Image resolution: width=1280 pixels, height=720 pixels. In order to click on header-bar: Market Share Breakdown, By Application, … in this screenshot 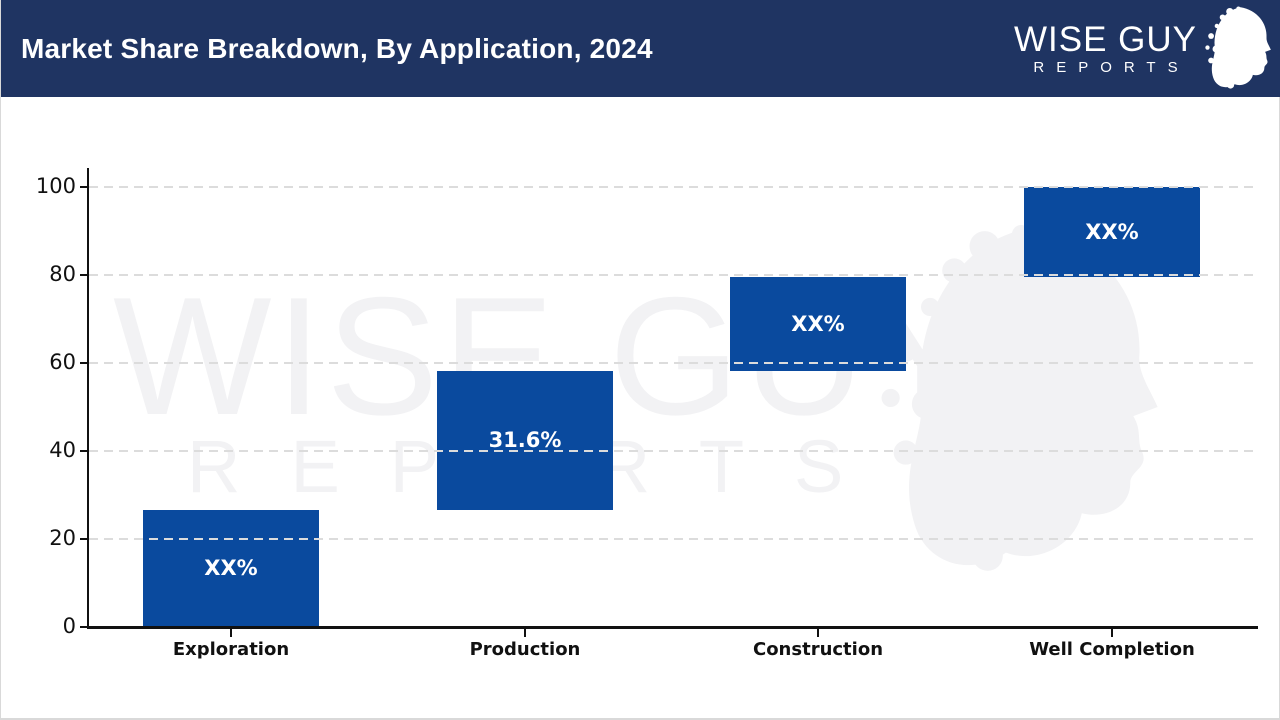, I will do `click(640, 48)`.